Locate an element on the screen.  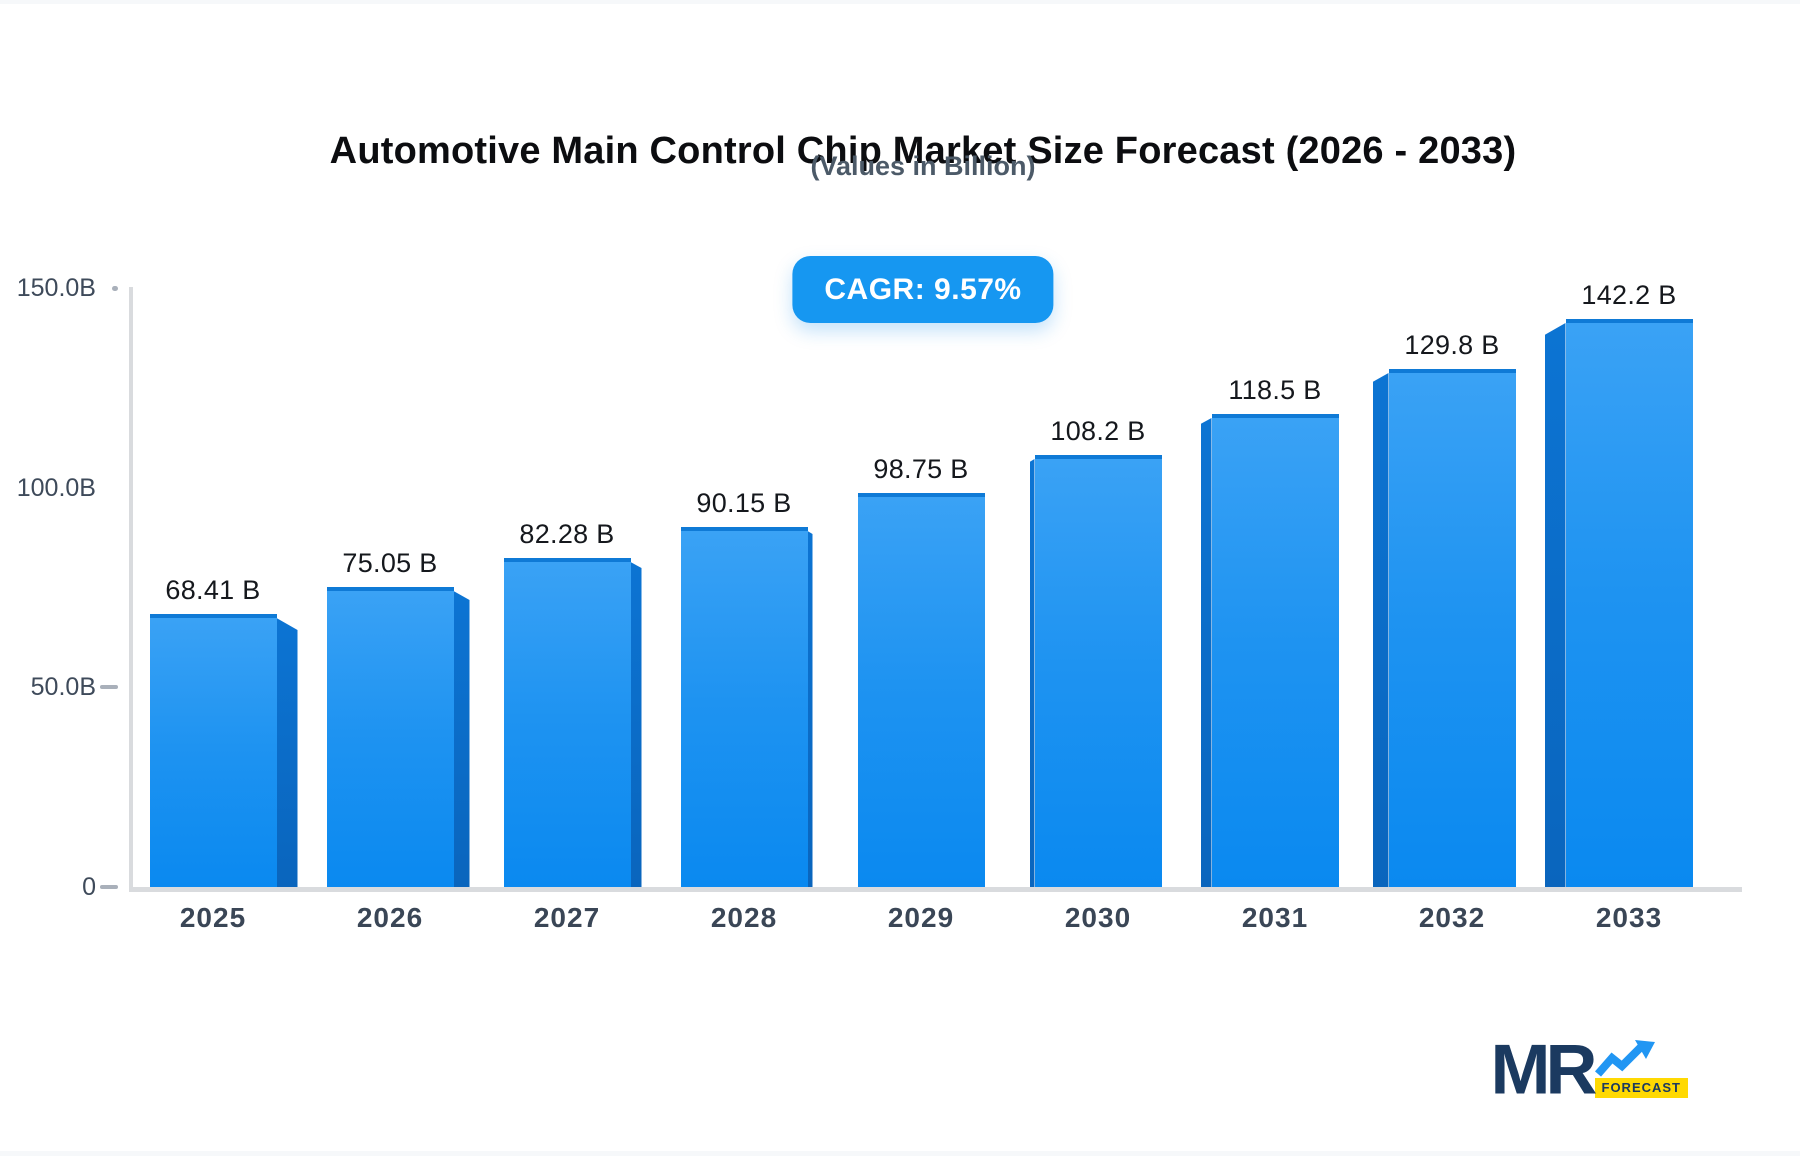
bar-value-label: 142.2 B is located at coordinates (1629, 295).